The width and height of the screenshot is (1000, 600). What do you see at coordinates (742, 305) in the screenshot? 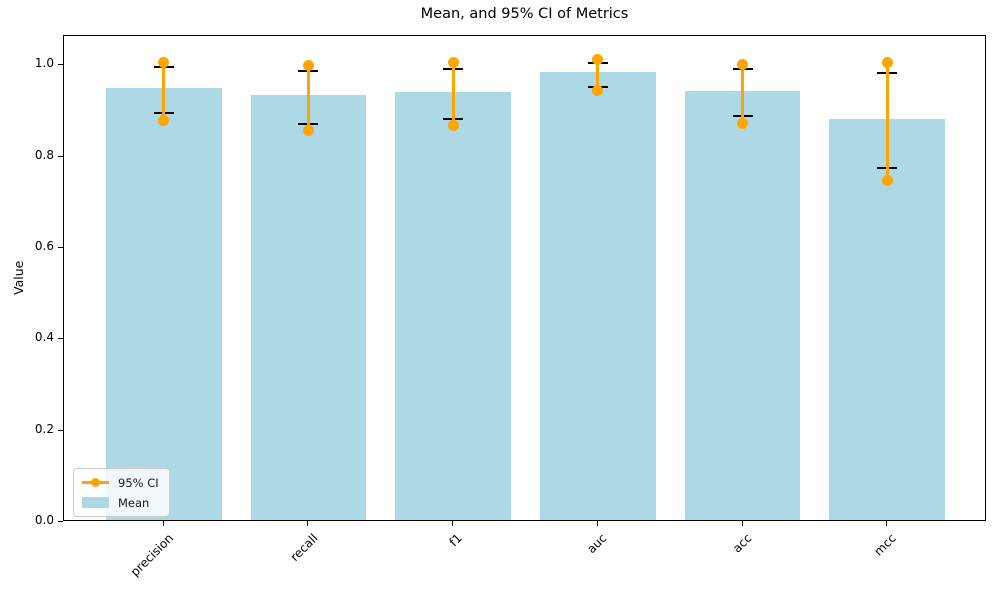
I see `bar-acc` at bounding box center [742, 305].